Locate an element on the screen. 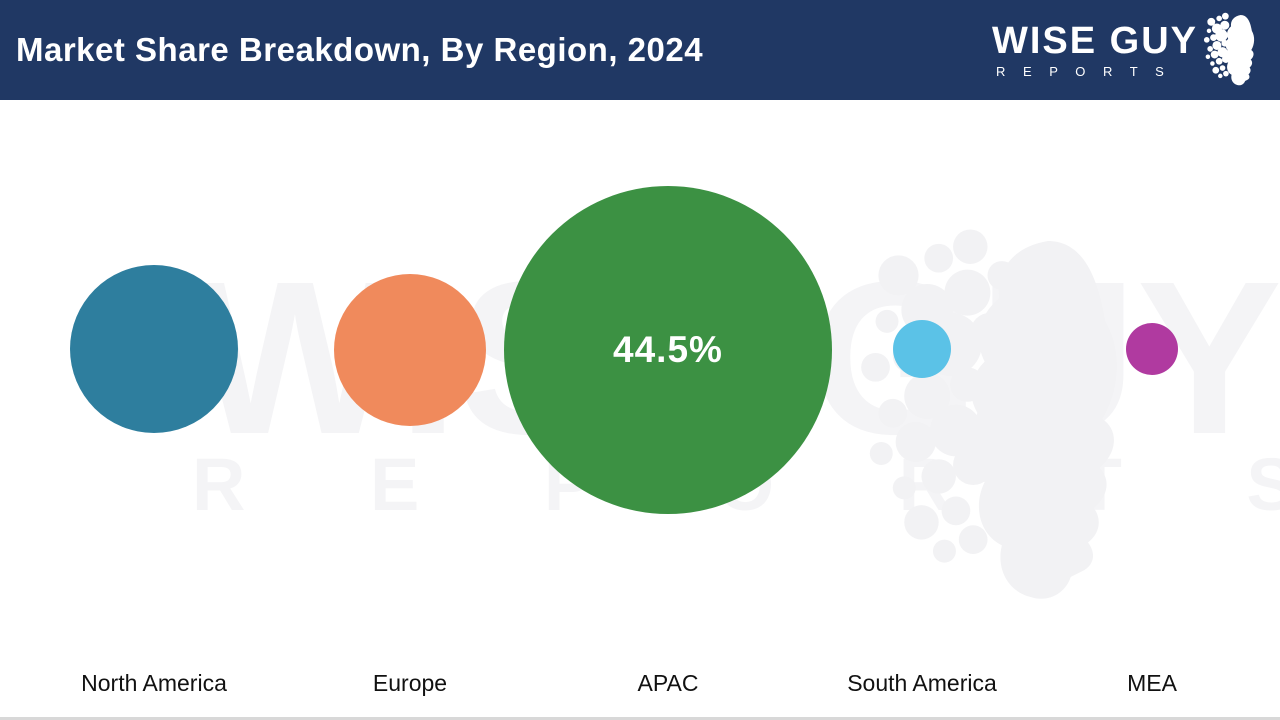  data-label-apac: 44.5% is located at coordinates (668, 349).